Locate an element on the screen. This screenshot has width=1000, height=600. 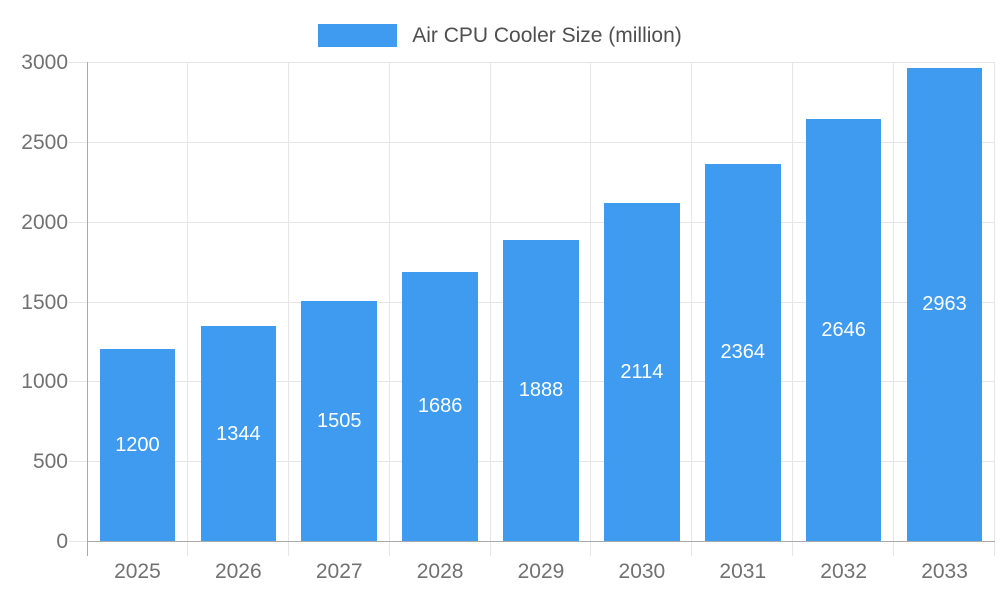
legend: Air CPU Cooler Size (million) is located at coordinates (500, 35).